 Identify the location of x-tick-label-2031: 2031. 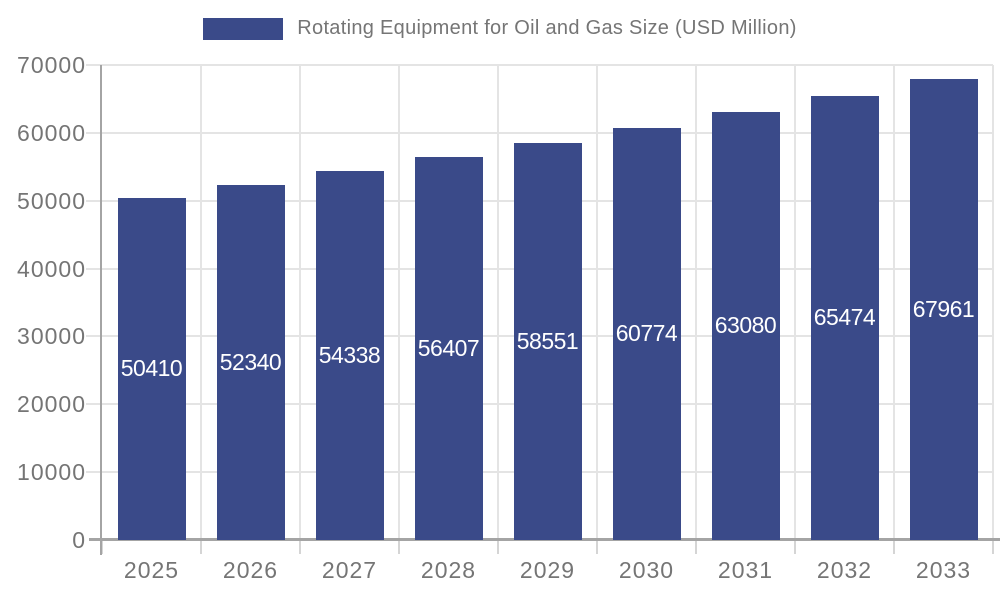
(745, 570).